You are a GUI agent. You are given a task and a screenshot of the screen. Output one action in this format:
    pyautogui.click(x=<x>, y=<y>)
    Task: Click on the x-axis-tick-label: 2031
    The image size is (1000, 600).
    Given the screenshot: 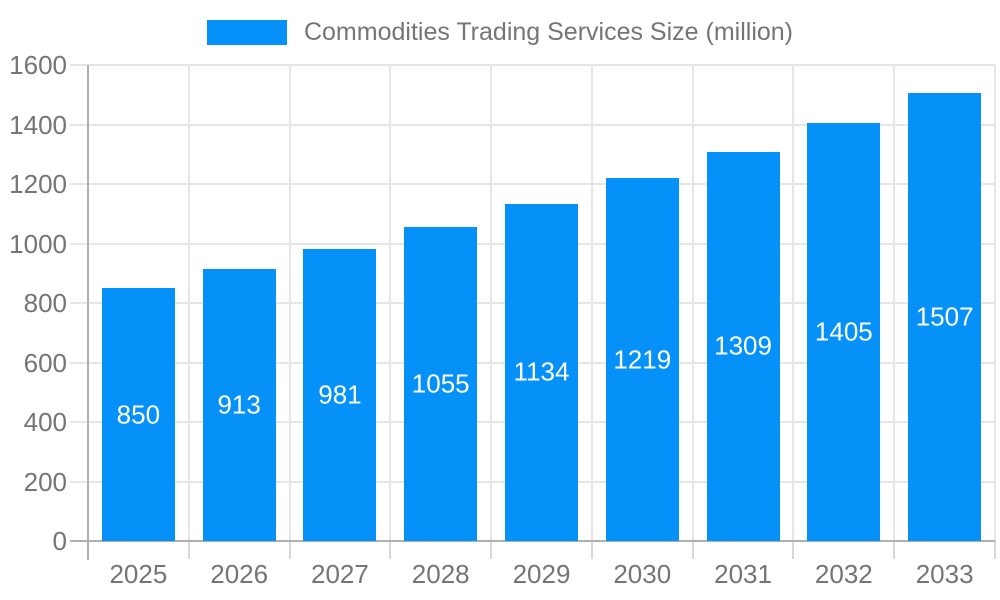 What is the action you would take?
    pyautogui.click(x=743, y=574)
    